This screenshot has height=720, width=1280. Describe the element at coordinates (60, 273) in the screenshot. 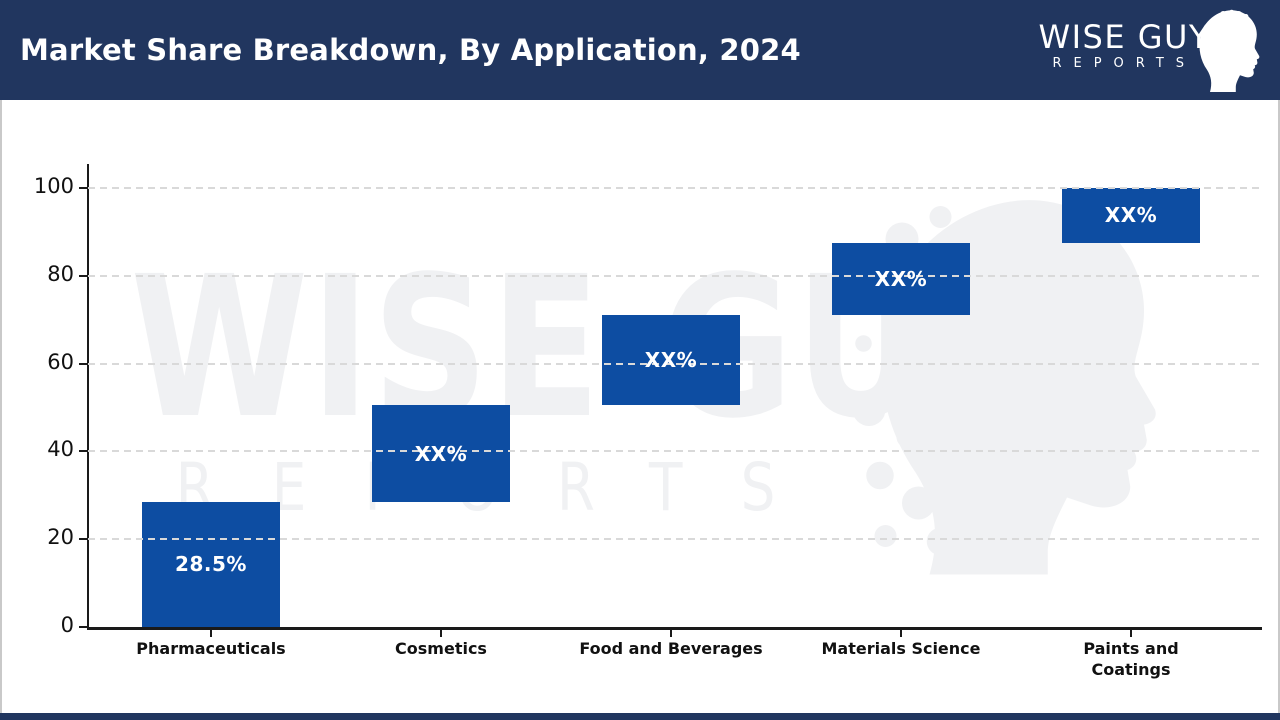

I see `y-axis-tick-label: 80` at that location.